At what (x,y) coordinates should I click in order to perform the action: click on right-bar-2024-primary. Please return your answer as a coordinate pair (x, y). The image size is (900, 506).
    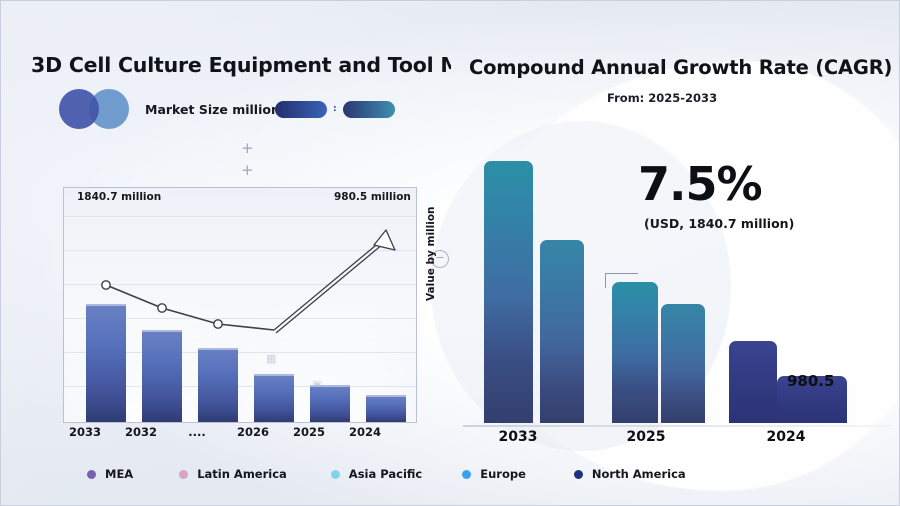
    Looking at the image, I should click on (753, 382).